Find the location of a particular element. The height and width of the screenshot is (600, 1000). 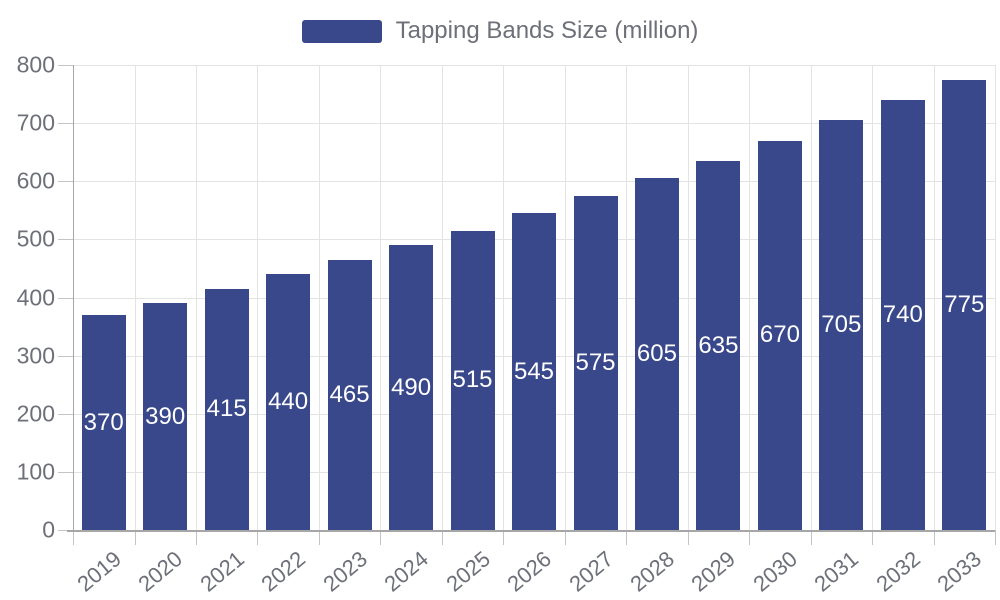

x-axis-label: 2024 is located at coordinates (406, 571).